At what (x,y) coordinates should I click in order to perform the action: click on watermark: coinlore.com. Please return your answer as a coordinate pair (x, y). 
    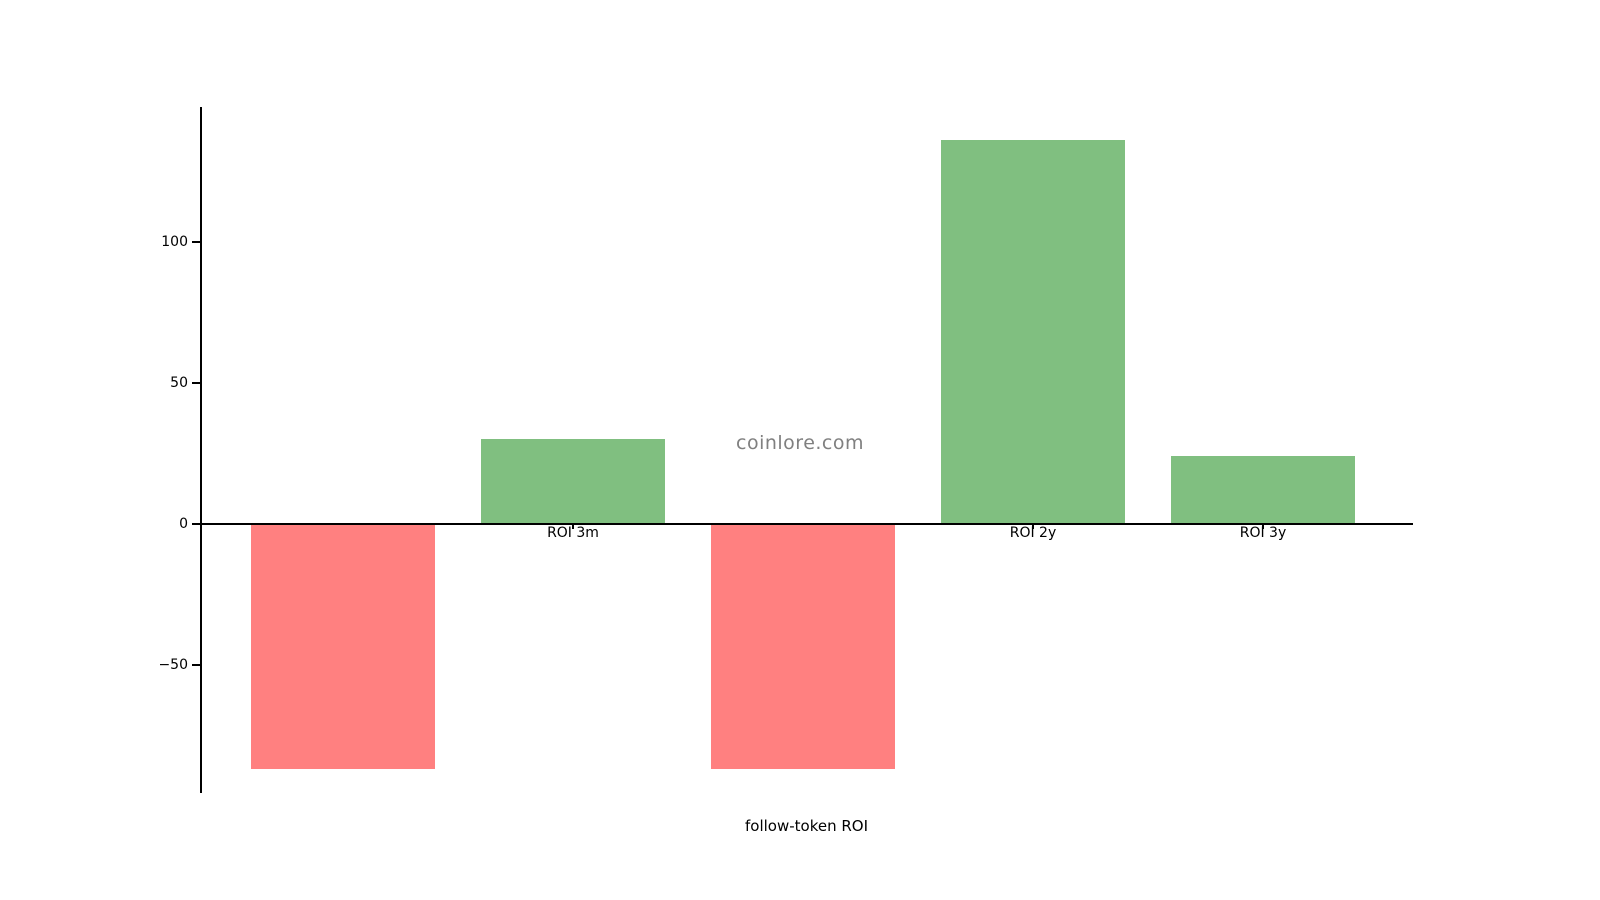
    Looking at the image, I should click on (800, 443).